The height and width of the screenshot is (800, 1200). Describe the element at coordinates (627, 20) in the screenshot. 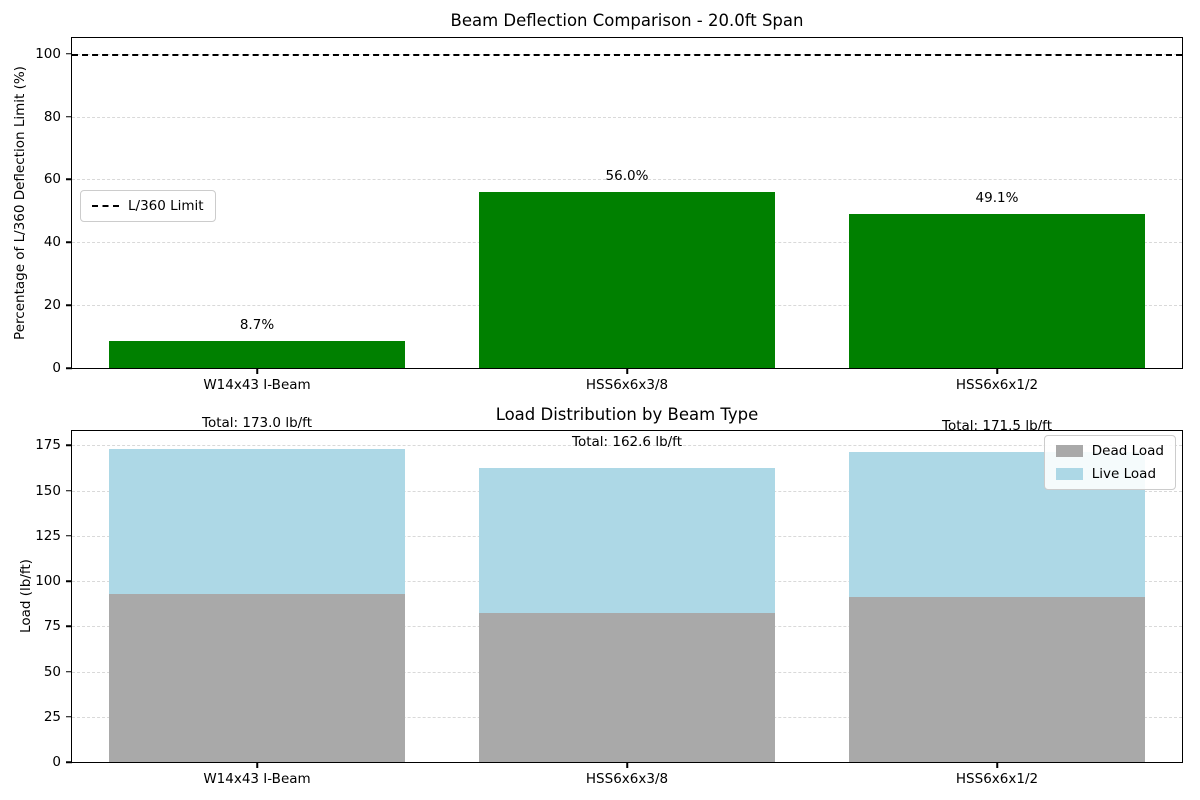

I see `deflection-chart-title: Beam Deflection Comparison - 20.0ft Span` at that location.